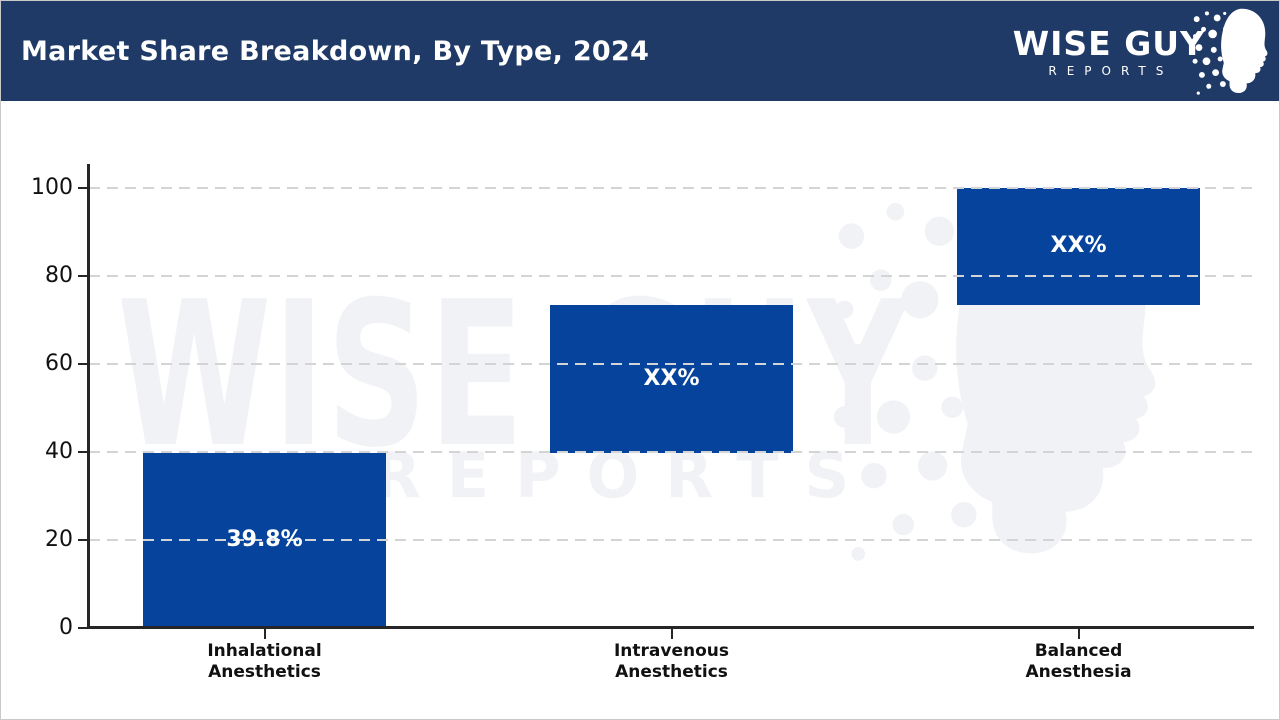 The width and height of the screenshot is (1280, 720). I want to click on x-category-label: Intravenous Anesthetics, so click(671, 661).